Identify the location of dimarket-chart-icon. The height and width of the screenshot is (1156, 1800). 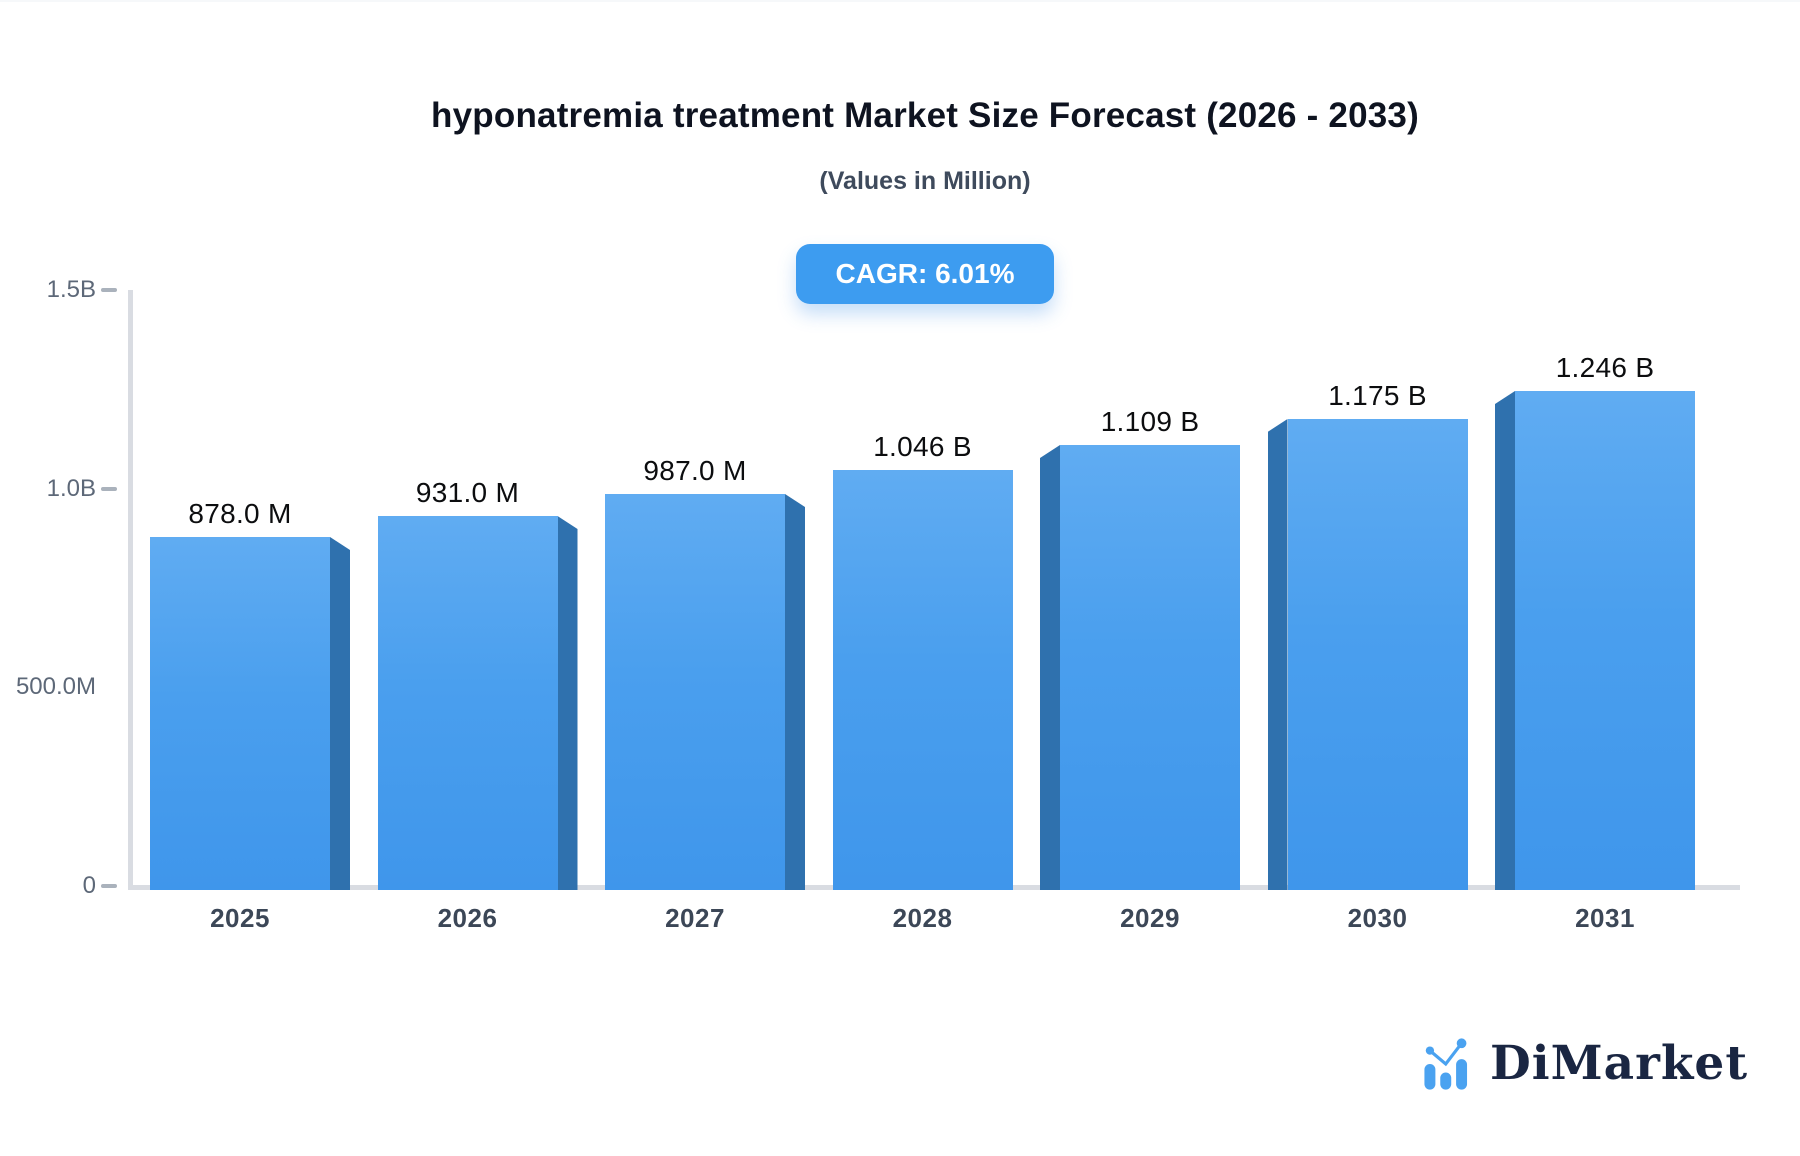
(1446, 1064).